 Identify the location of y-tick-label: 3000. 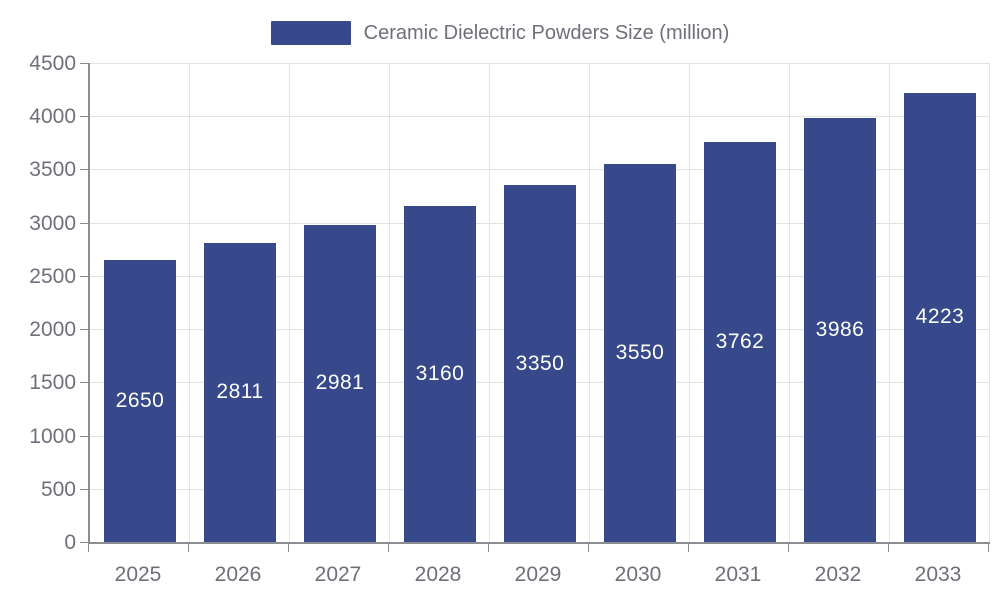
(52, 223).